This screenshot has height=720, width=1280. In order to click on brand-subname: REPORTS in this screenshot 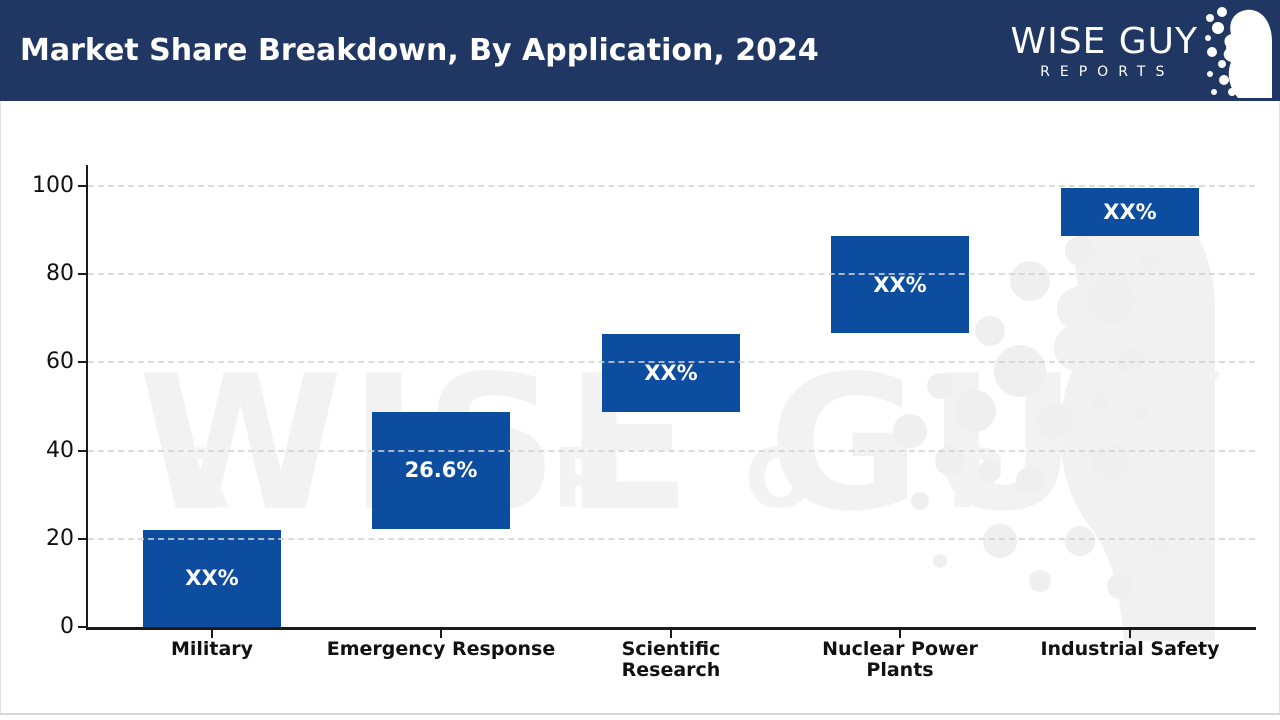, I will do `click(1107, 72)`.